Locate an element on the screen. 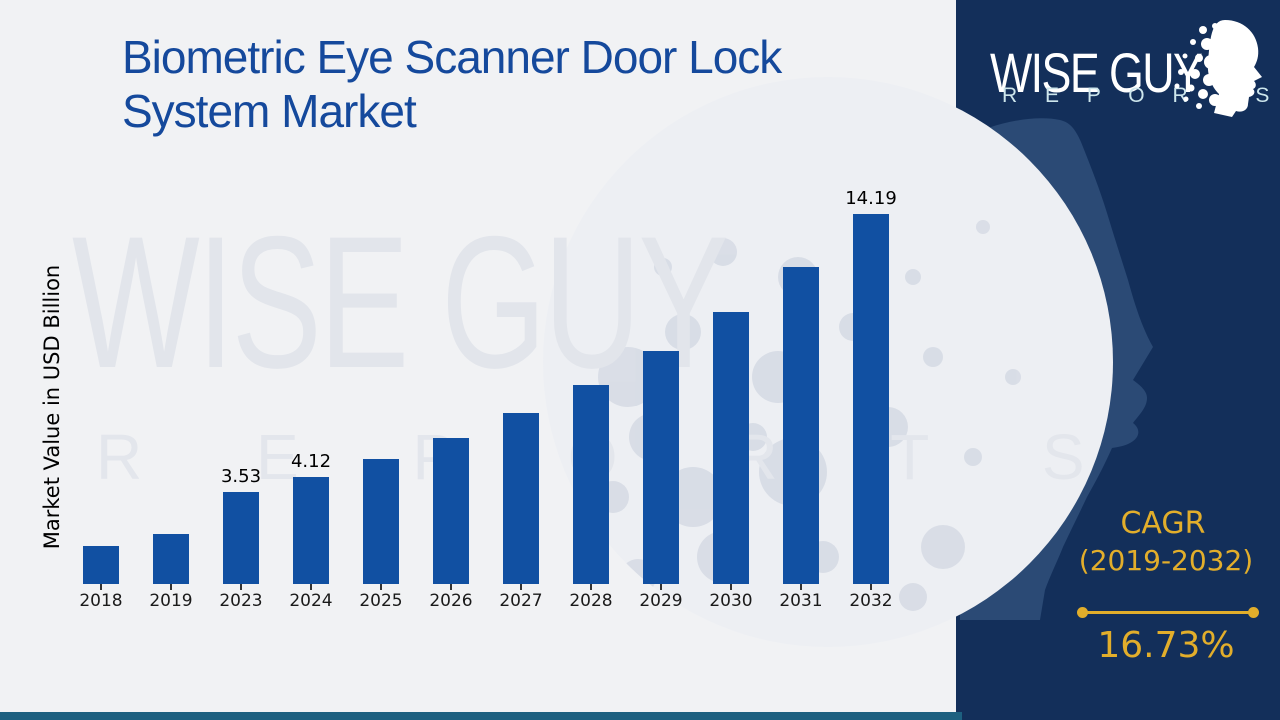  bar-2031 is located at coordinates (801, 425).